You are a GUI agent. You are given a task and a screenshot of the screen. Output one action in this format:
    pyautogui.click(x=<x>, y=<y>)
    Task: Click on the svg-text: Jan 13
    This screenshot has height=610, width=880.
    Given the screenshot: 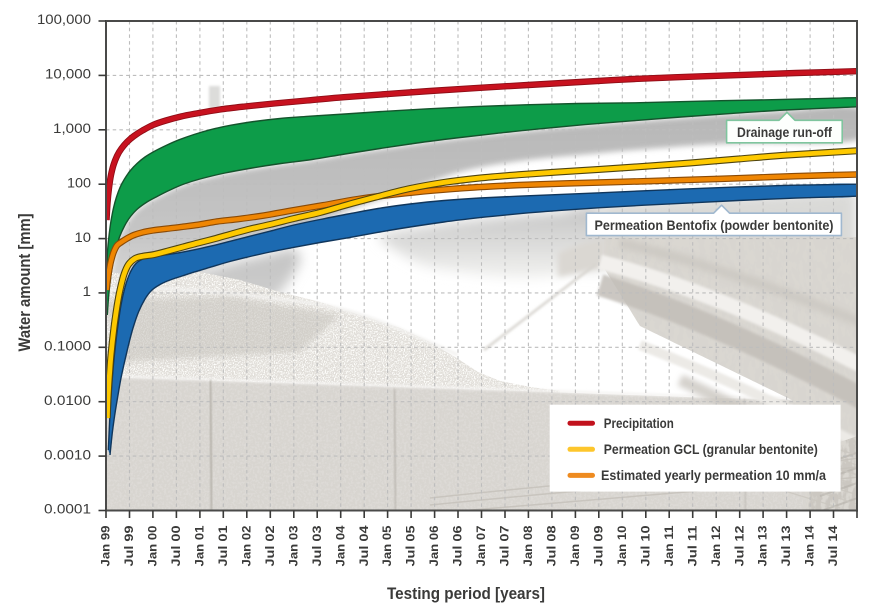 What is the action you would take?
    pyautogui.click(x=763, y=545)
    